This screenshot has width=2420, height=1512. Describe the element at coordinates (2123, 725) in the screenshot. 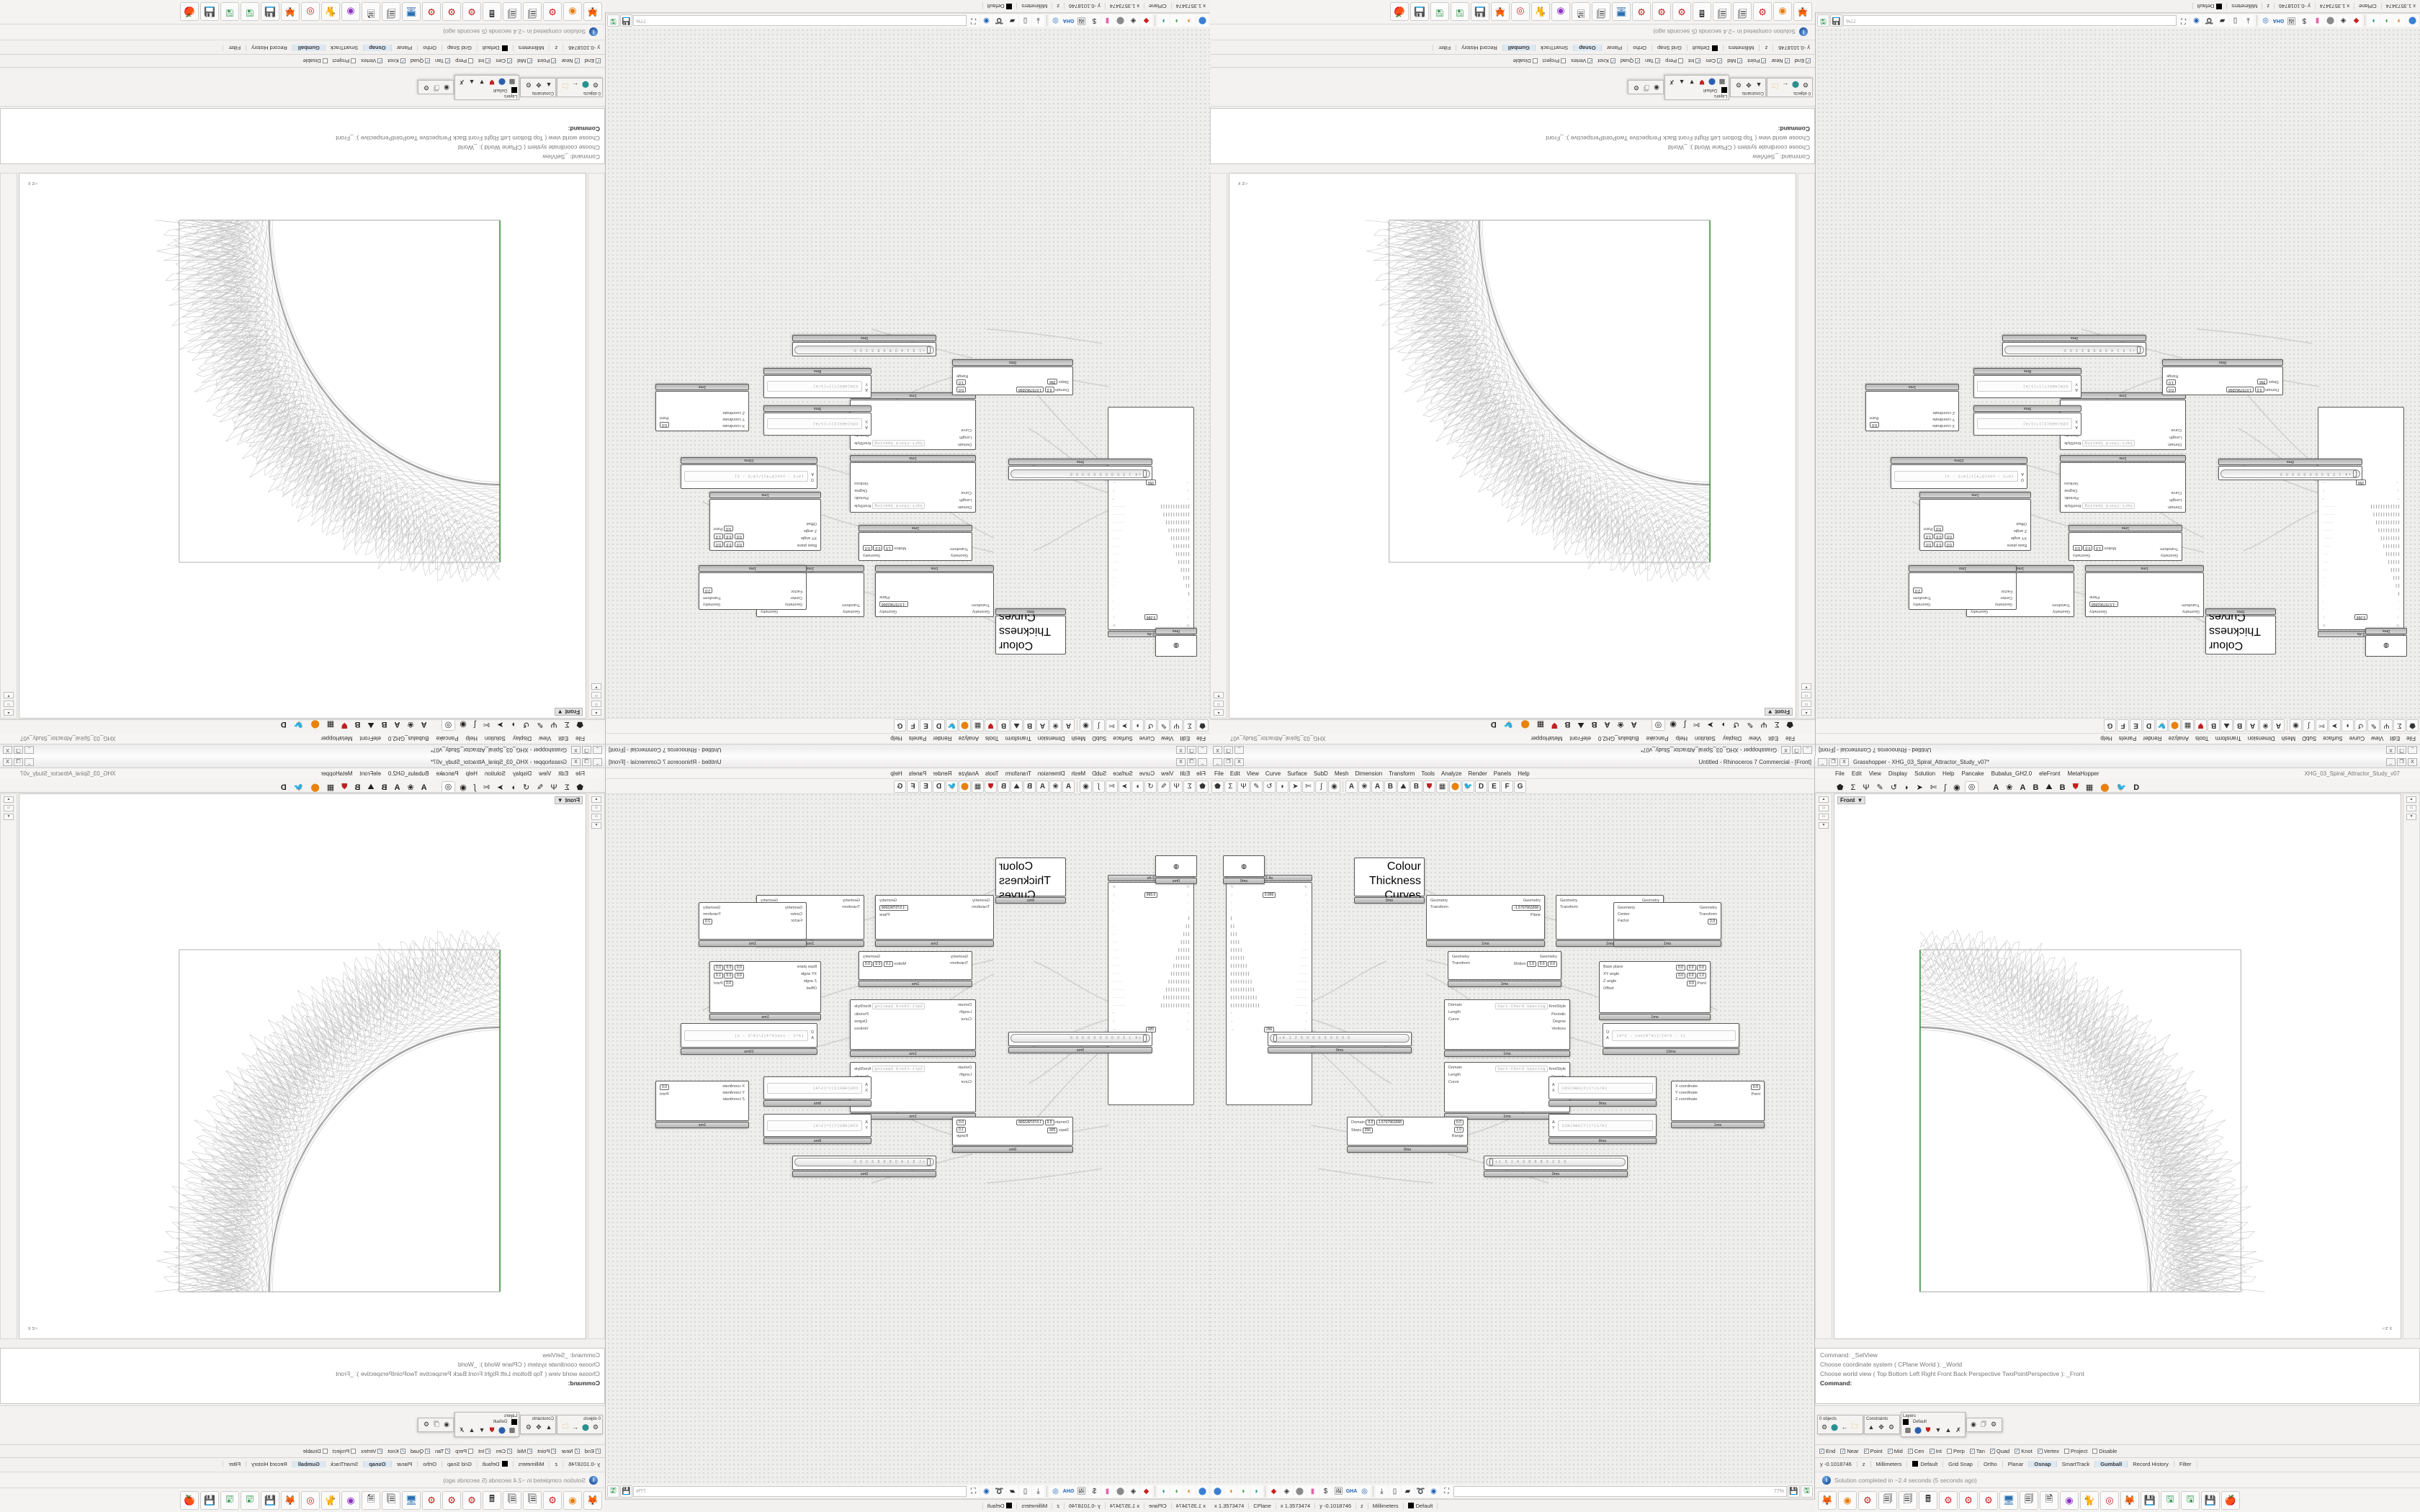

I see `text-f-icon: F` at that location.